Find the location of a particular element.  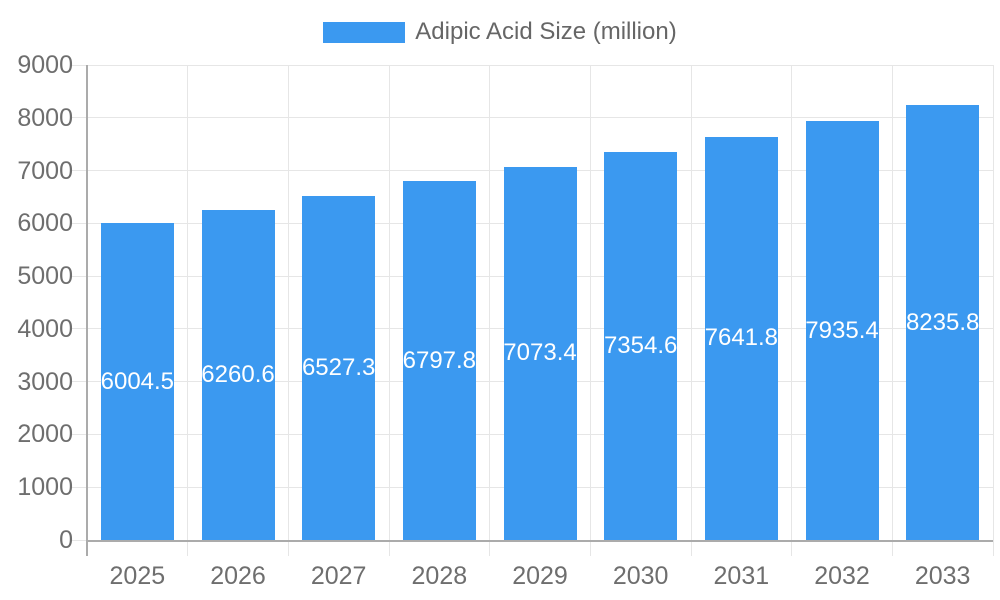

bar-value-label-2029: 7073.4 is located at coordinates (540, 353).